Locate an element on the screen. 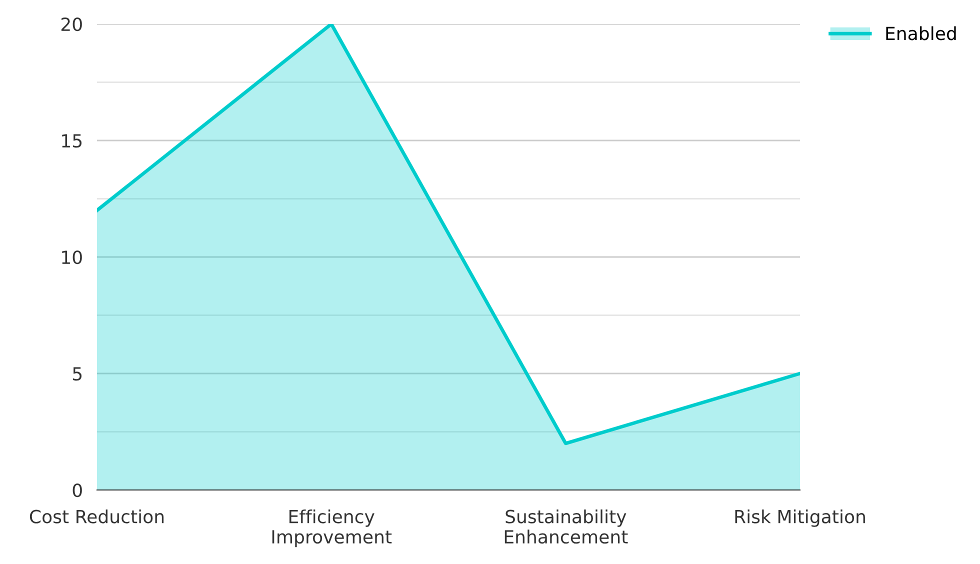 The height and width of the screenshot is (564, 980). y-tick-label: 10 is located at coordinates (72, 257).